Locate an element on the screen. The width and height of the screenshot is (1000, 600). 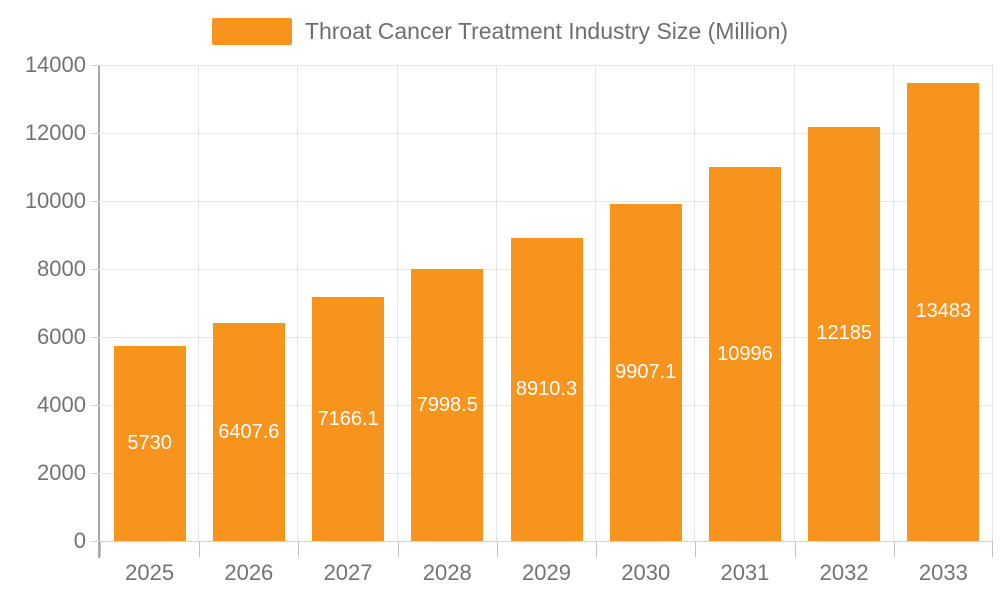
bar-value-label: 5730 is located at coordinates (149, 443).